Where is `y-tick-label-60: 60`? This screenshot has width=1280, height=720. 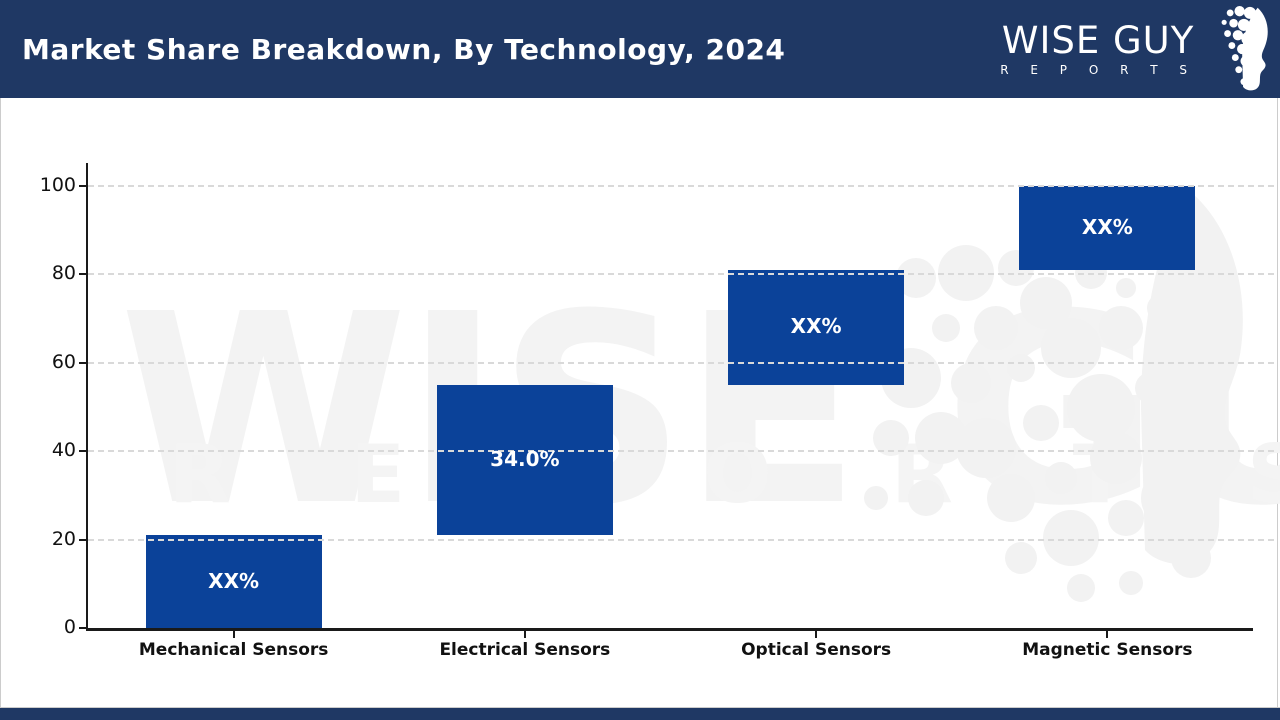 y-tick-label-60: 60 is located at coordinates (63, 361).